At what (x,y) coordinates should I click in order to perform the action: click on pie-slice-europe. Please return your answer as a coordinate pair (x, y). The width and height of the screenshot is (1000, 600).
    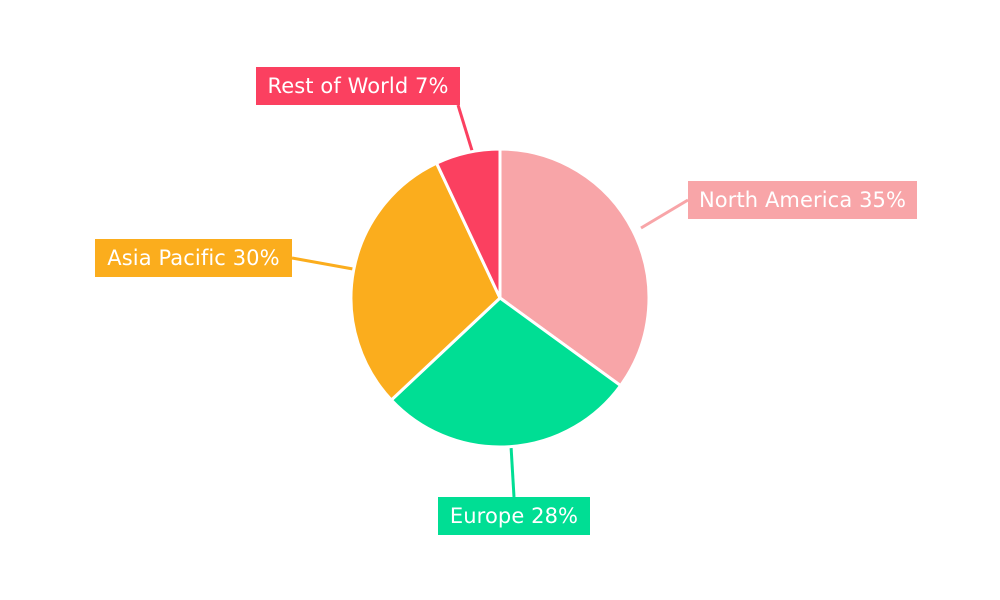
    Looking at the image, I should click on (506, 372).